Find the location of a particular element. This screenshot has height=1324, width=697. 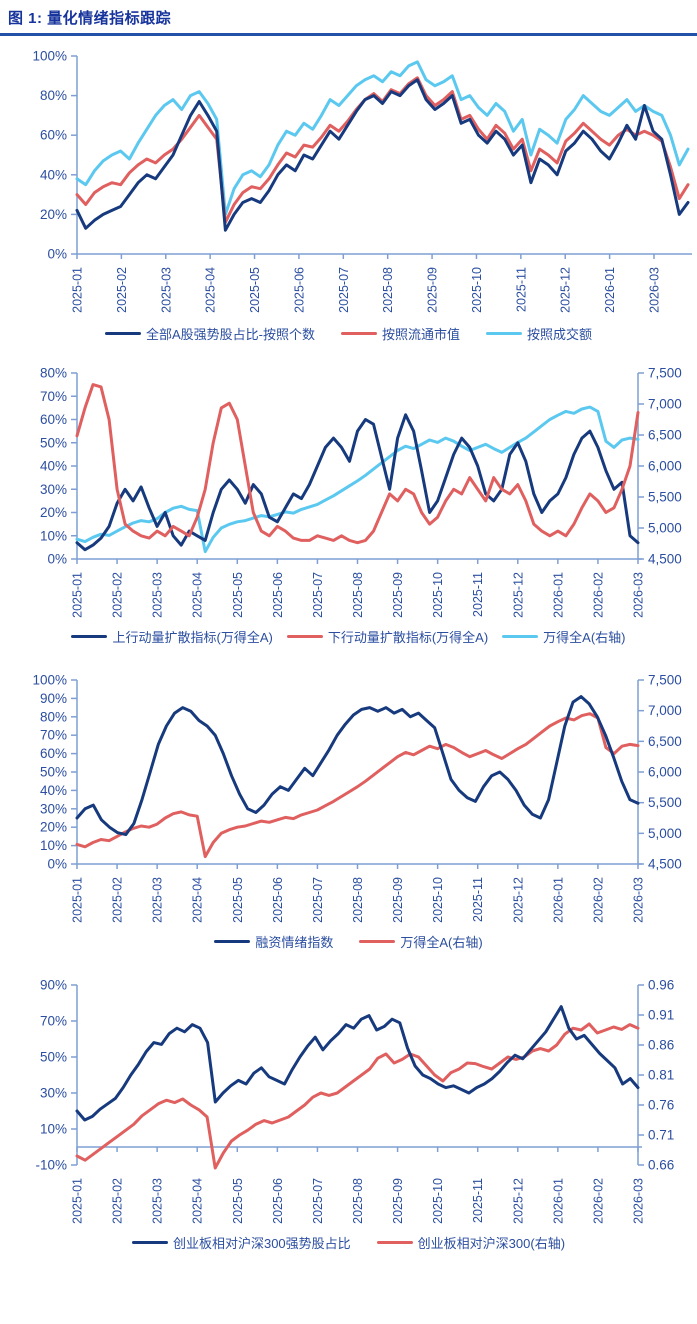

right-axis-label: 0.91 is located at coordinates (661, 1015).